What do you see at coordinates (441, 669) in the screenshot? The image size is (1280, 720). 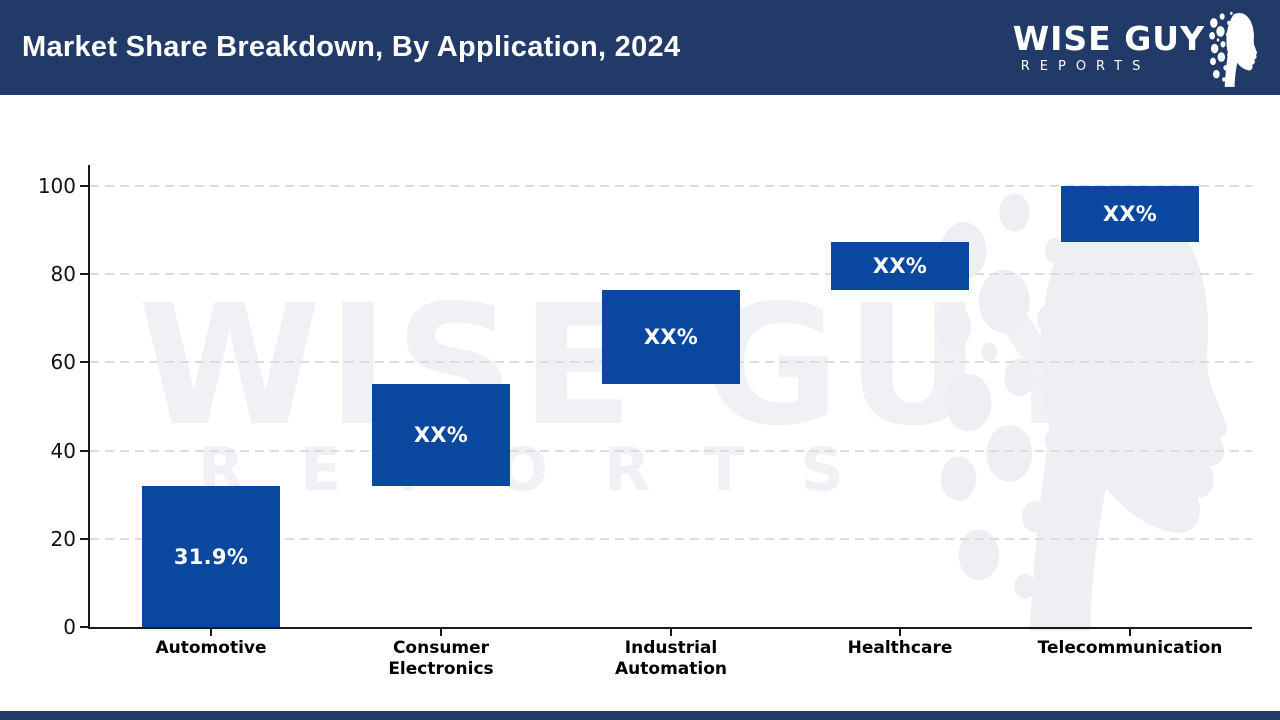 I see `x-category-label-line: Electronics` at bounding box center [441, 669].